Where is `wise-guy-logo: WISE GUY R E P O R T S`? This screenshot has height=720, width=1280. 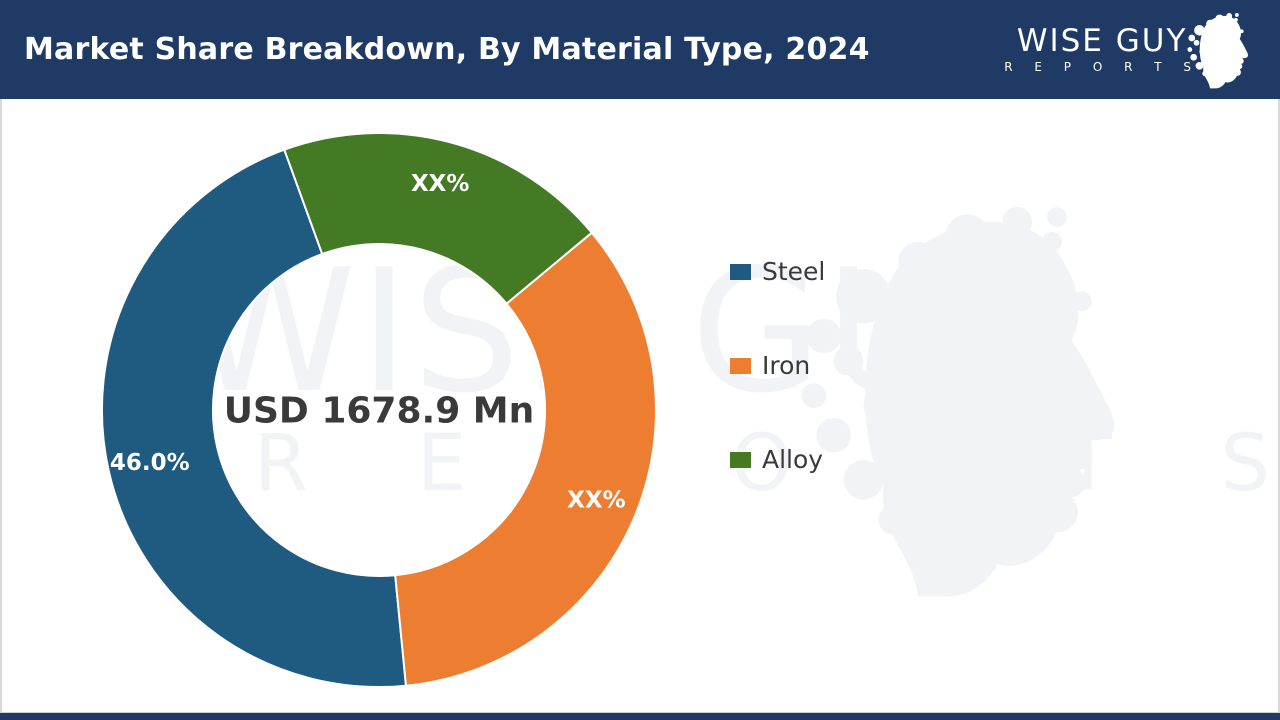 wise-guy-logo: WISE GUY R E P O R T S is located at coordinates (1131, 50).